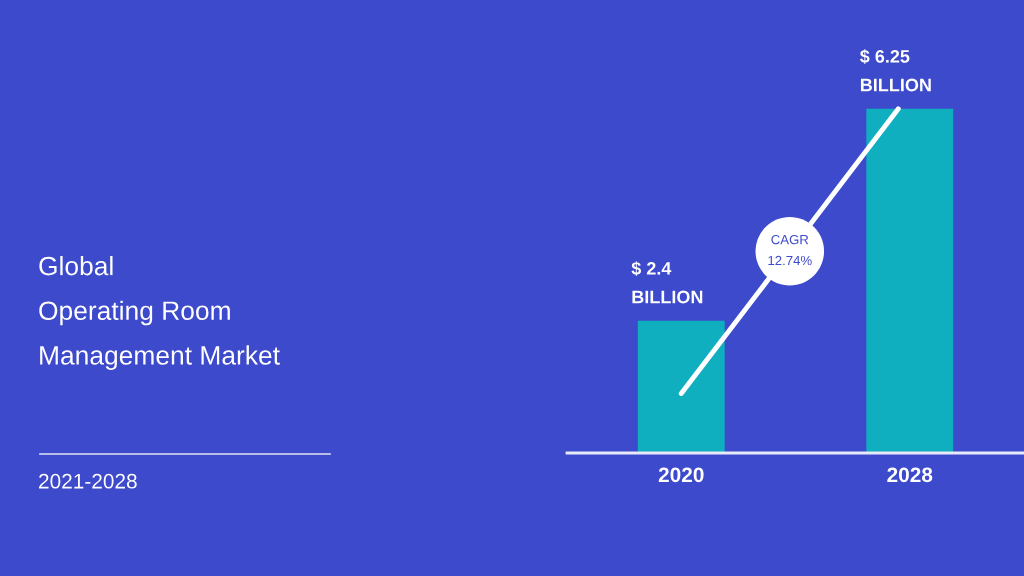  What do you see at coordinates (895, 70) in the screenshot?
I see `data-label: $ 6.25 BILLION` at bounding box center [895, 70].